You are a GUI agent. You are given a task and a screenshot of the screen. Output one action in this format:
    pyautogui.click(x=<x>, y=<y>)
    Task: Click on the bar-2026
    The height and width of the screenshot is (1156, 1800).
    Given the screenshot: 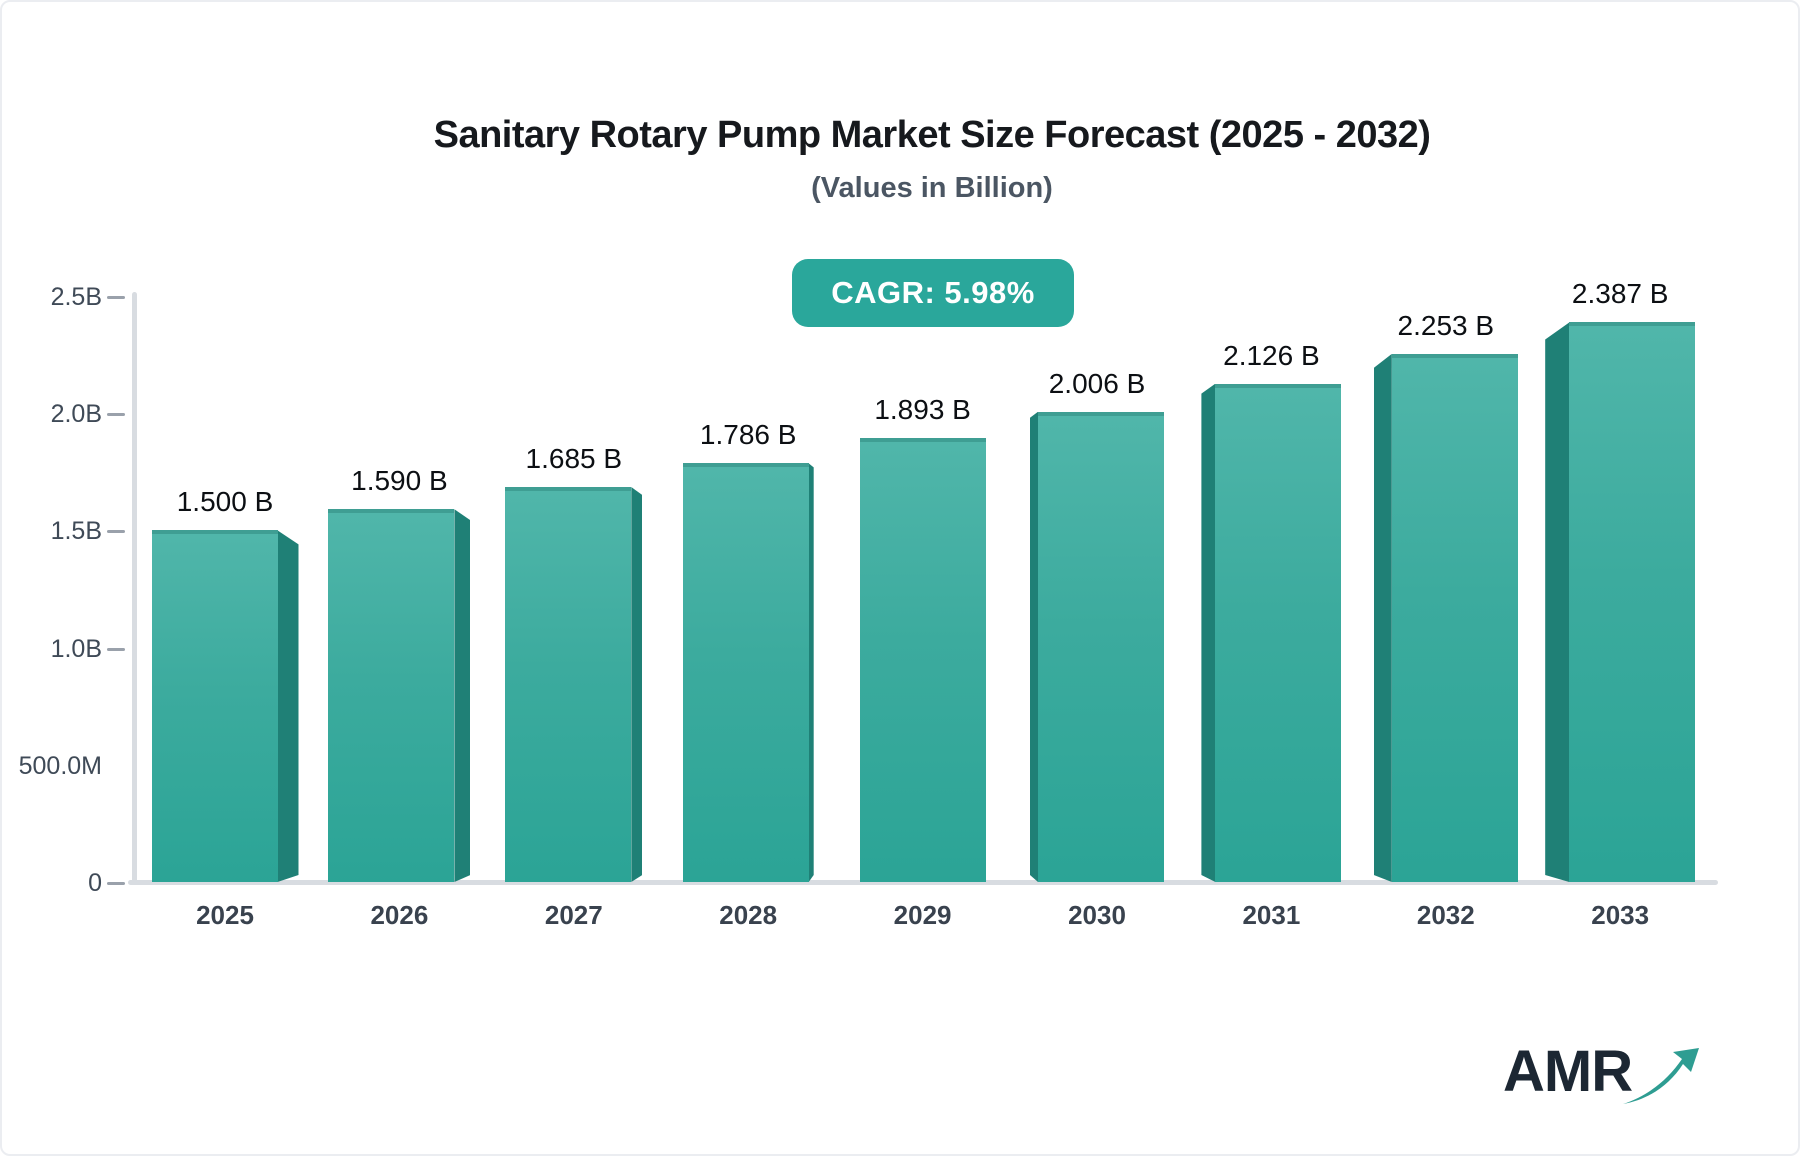 What is the action you would take?
    pyautogui.click(x=399, y=695)
    